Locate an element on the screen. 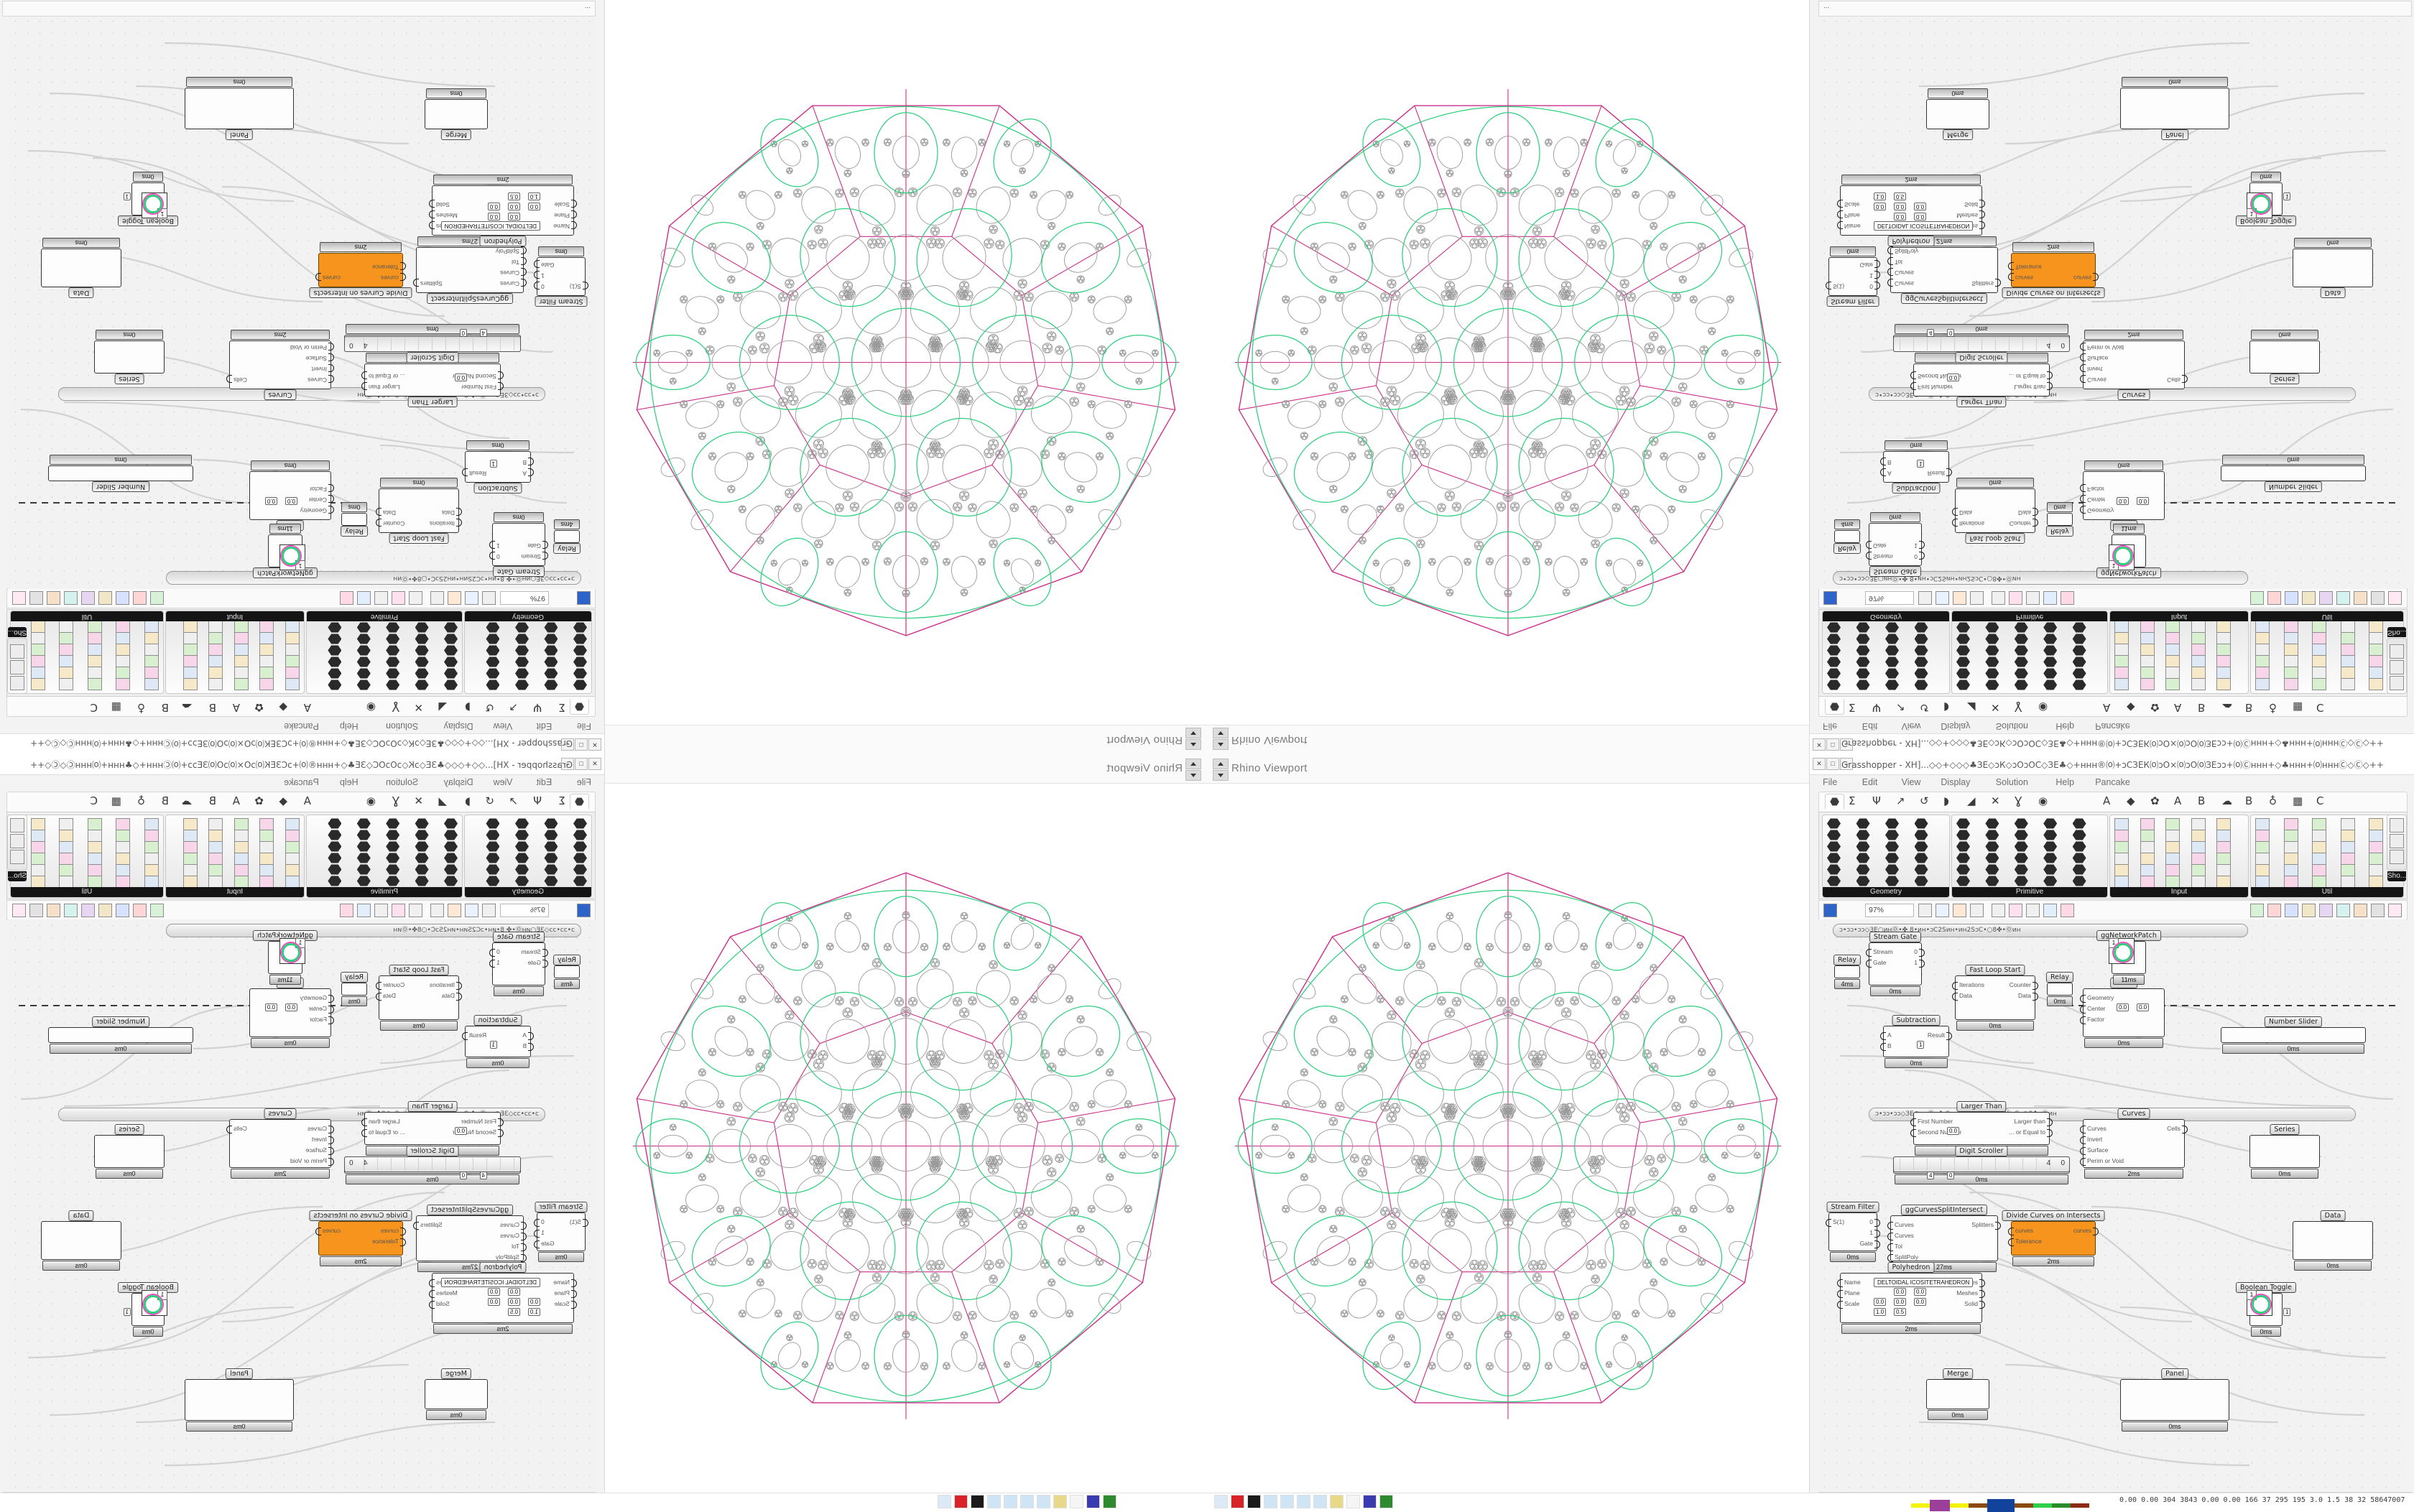 This screenshot has width=2414, height=1512. taskbar-calculator-icon is located at coordinates (944, 1501).